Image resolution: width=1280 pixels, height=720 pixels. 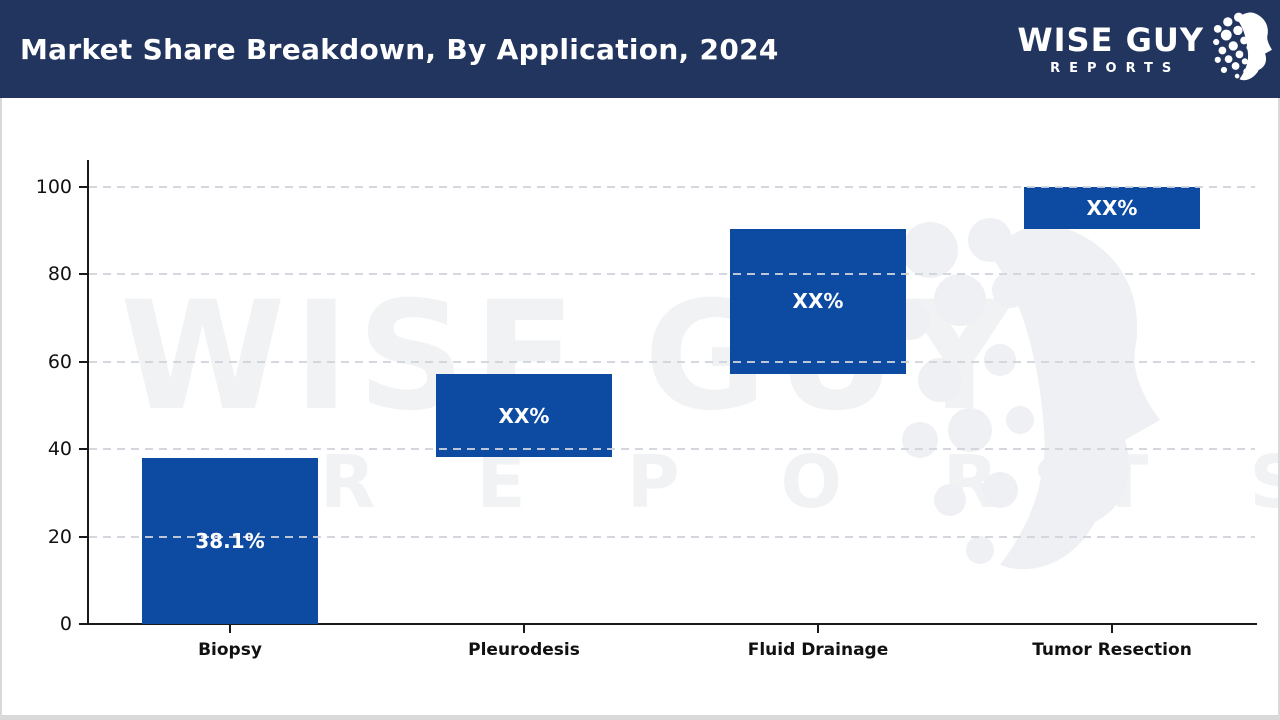 I want to click on y-axis-line, so click(x=88, y=392).